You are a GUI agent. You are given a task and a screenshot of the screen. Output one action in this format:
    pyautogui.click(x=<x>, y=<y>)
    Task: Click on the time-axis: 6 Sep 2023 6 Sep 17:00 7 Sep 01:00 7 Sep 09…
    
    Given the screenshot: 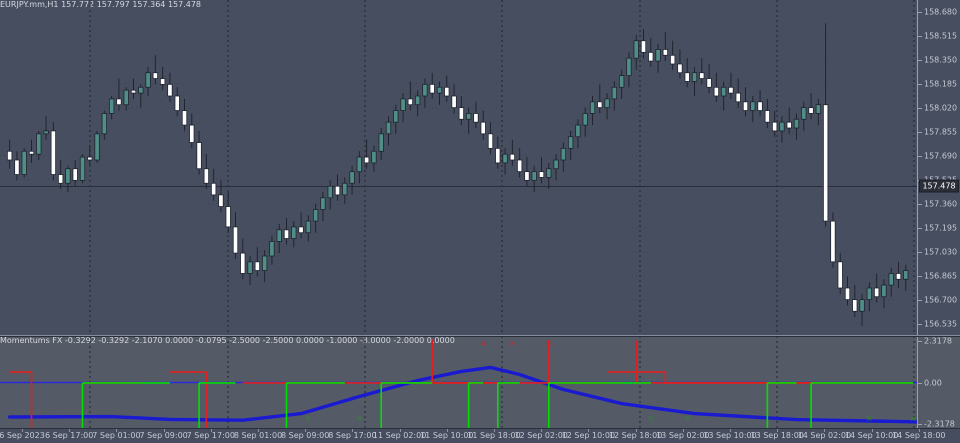 What is the action you would take?
    pyautogui.click(x=480, y=436)
    